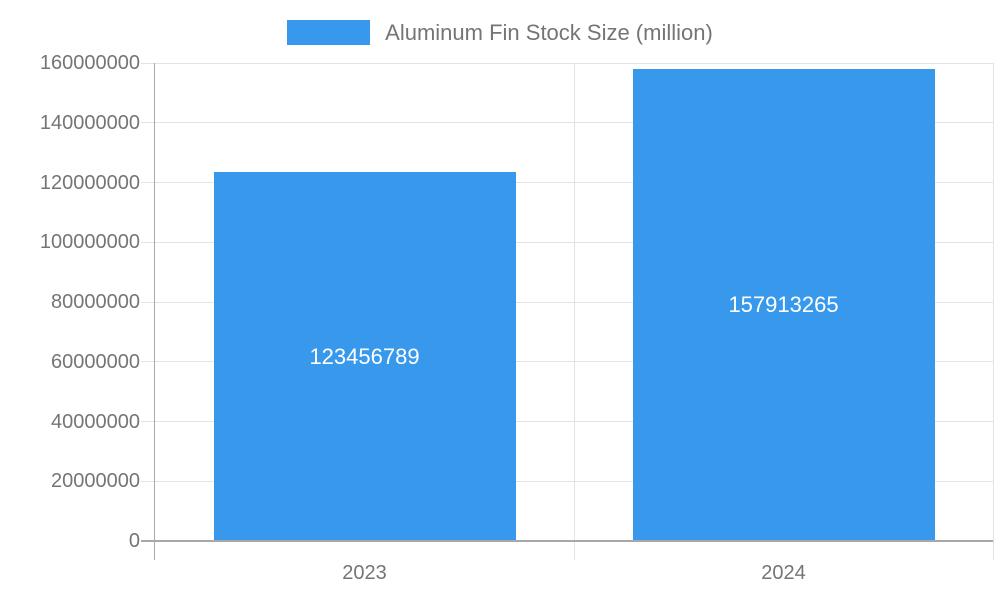 The height and width of the screenshot is (600, 1000). I want to click on y-axis-line, so click(154, 311).